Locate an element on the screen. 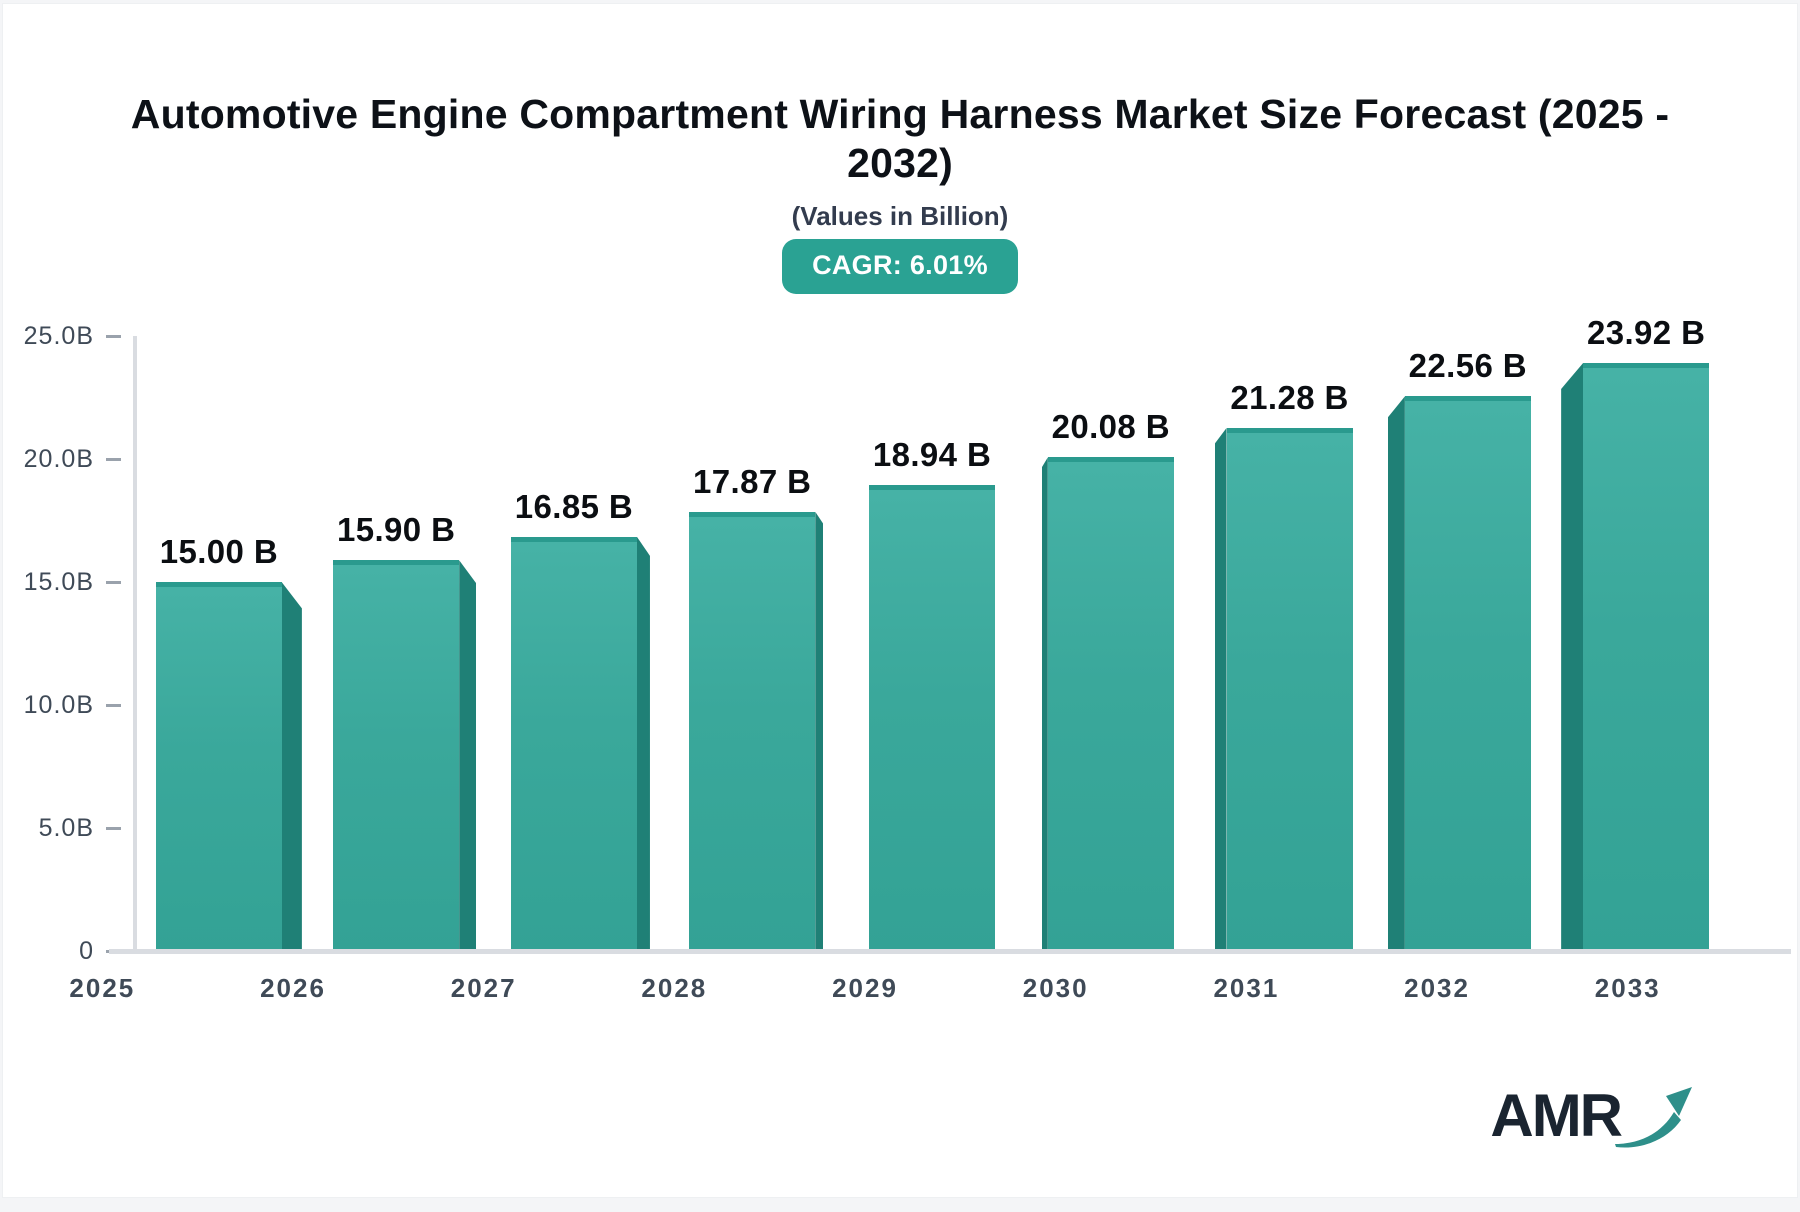 This screenshot has width=1800, height=1212. bar-2025: 15.00 B is located at coordinates (228, 742).